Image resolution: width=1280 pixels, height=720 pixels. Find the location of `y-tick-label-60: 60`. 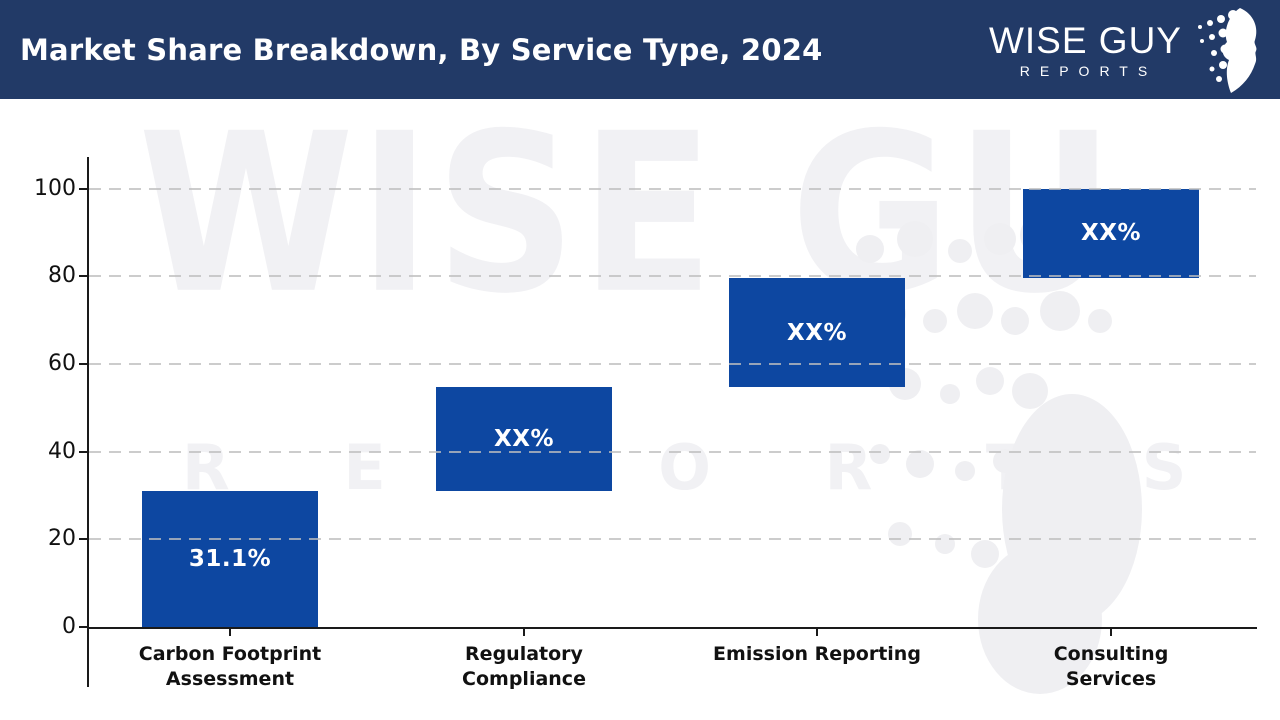

y-tick-label-60: 60 is located at coordinates (62, 363).